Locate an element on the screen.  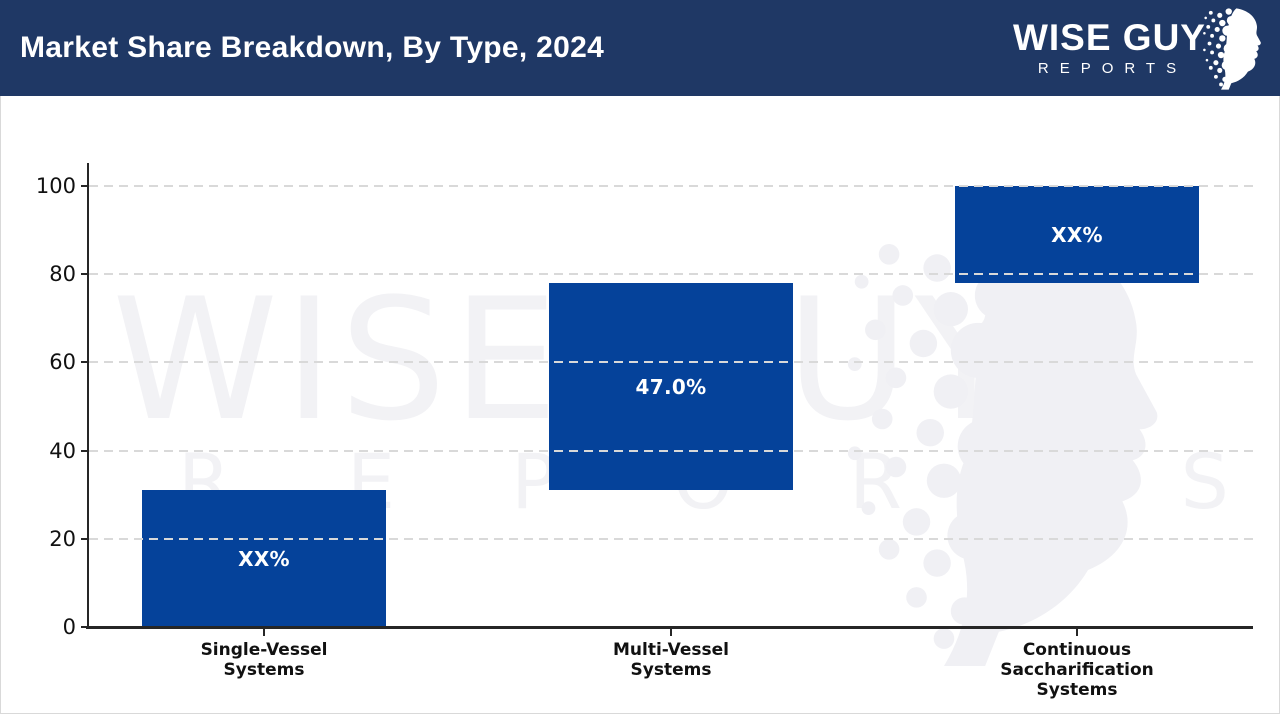
x-axis-line is located at coordinates (669, 627).